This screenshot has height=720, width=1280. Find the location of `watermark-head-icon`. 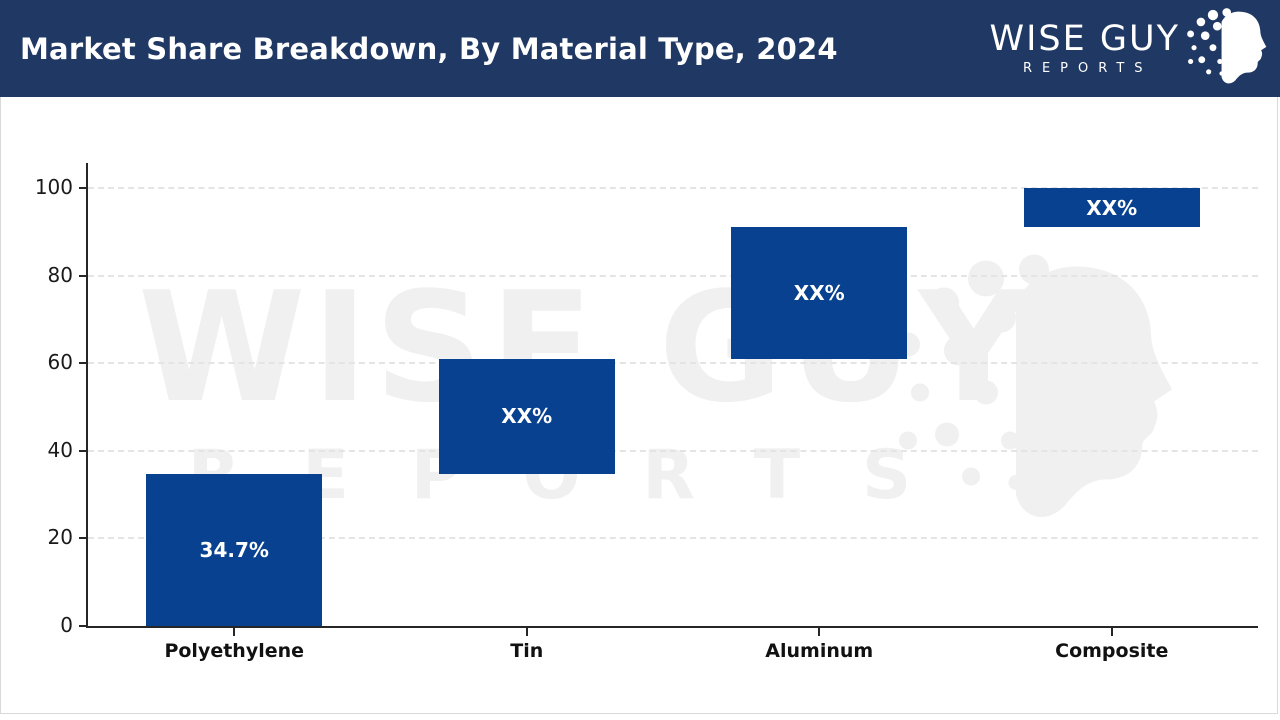

watermark-head-icon is located at coordinates (1034, 385).